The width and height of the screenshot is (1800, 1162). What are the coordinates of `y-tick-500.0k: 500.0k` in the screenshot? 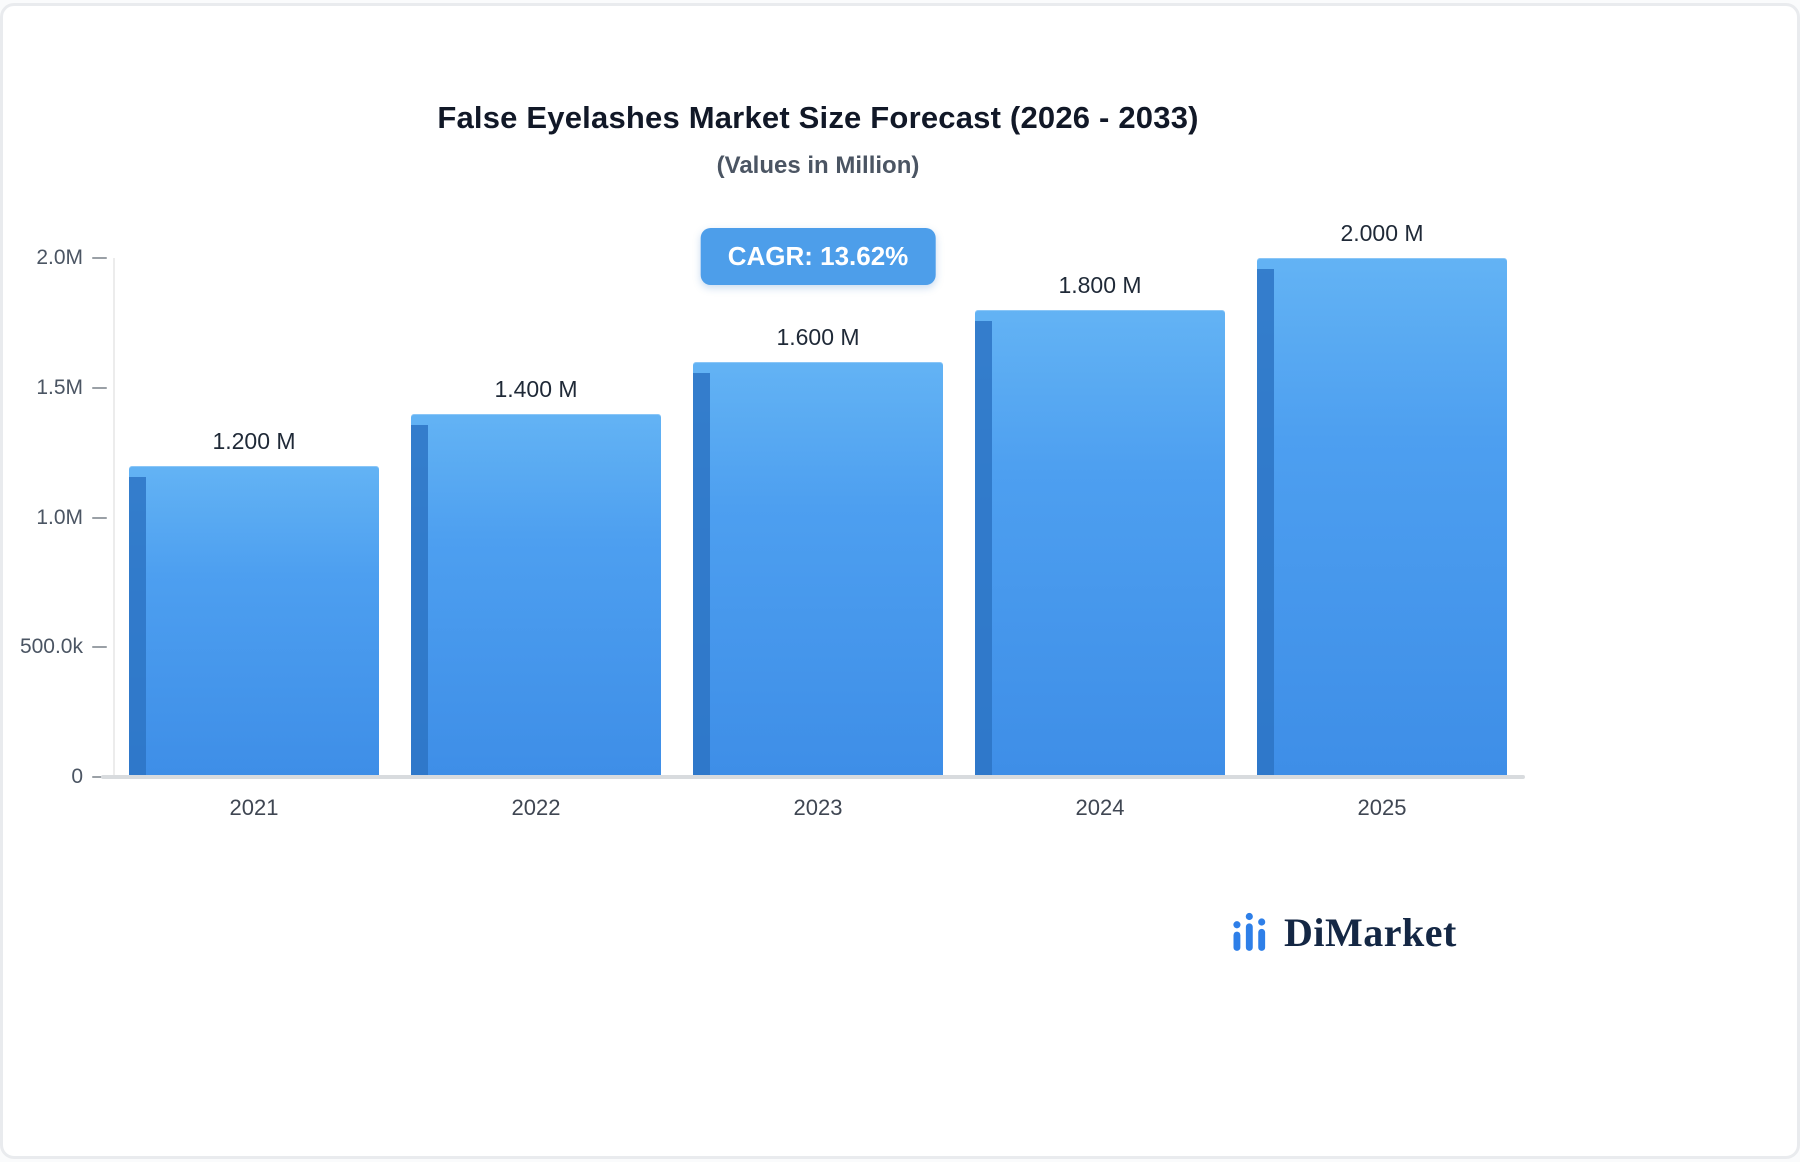 It's located at (63, 647).